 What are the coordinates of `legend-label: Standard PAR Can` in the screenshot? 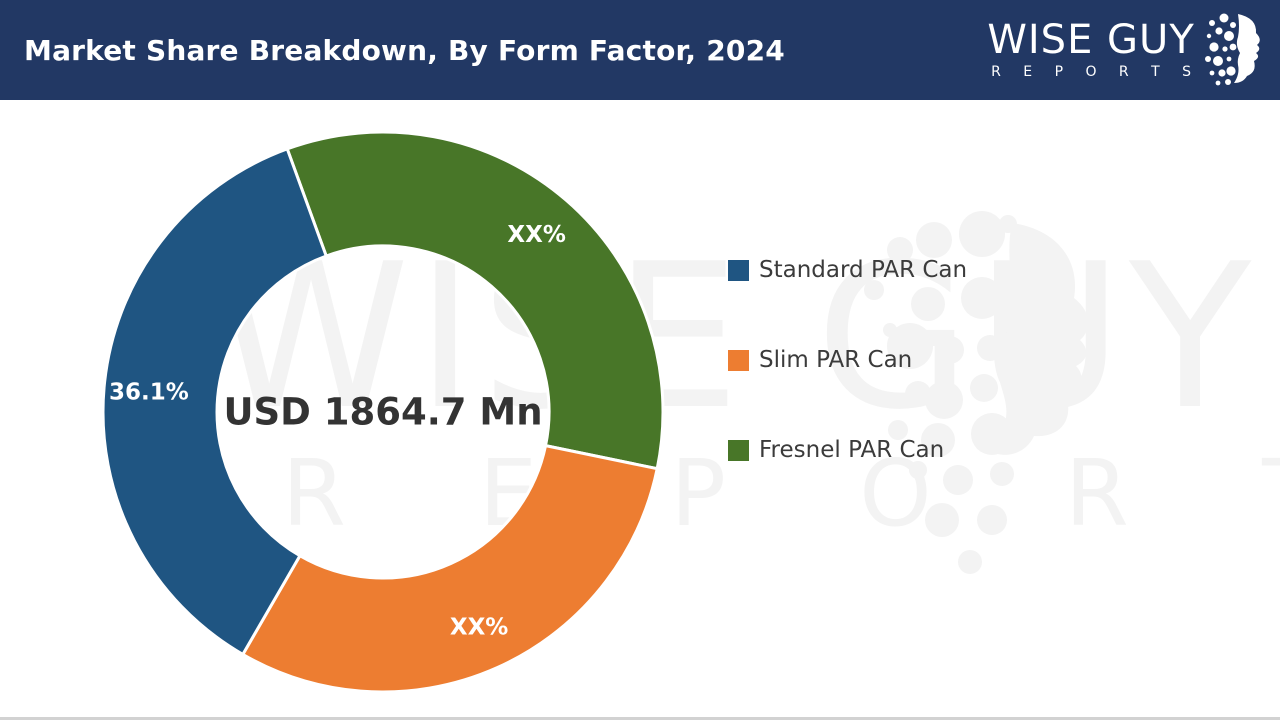 It's located at (863, 270).